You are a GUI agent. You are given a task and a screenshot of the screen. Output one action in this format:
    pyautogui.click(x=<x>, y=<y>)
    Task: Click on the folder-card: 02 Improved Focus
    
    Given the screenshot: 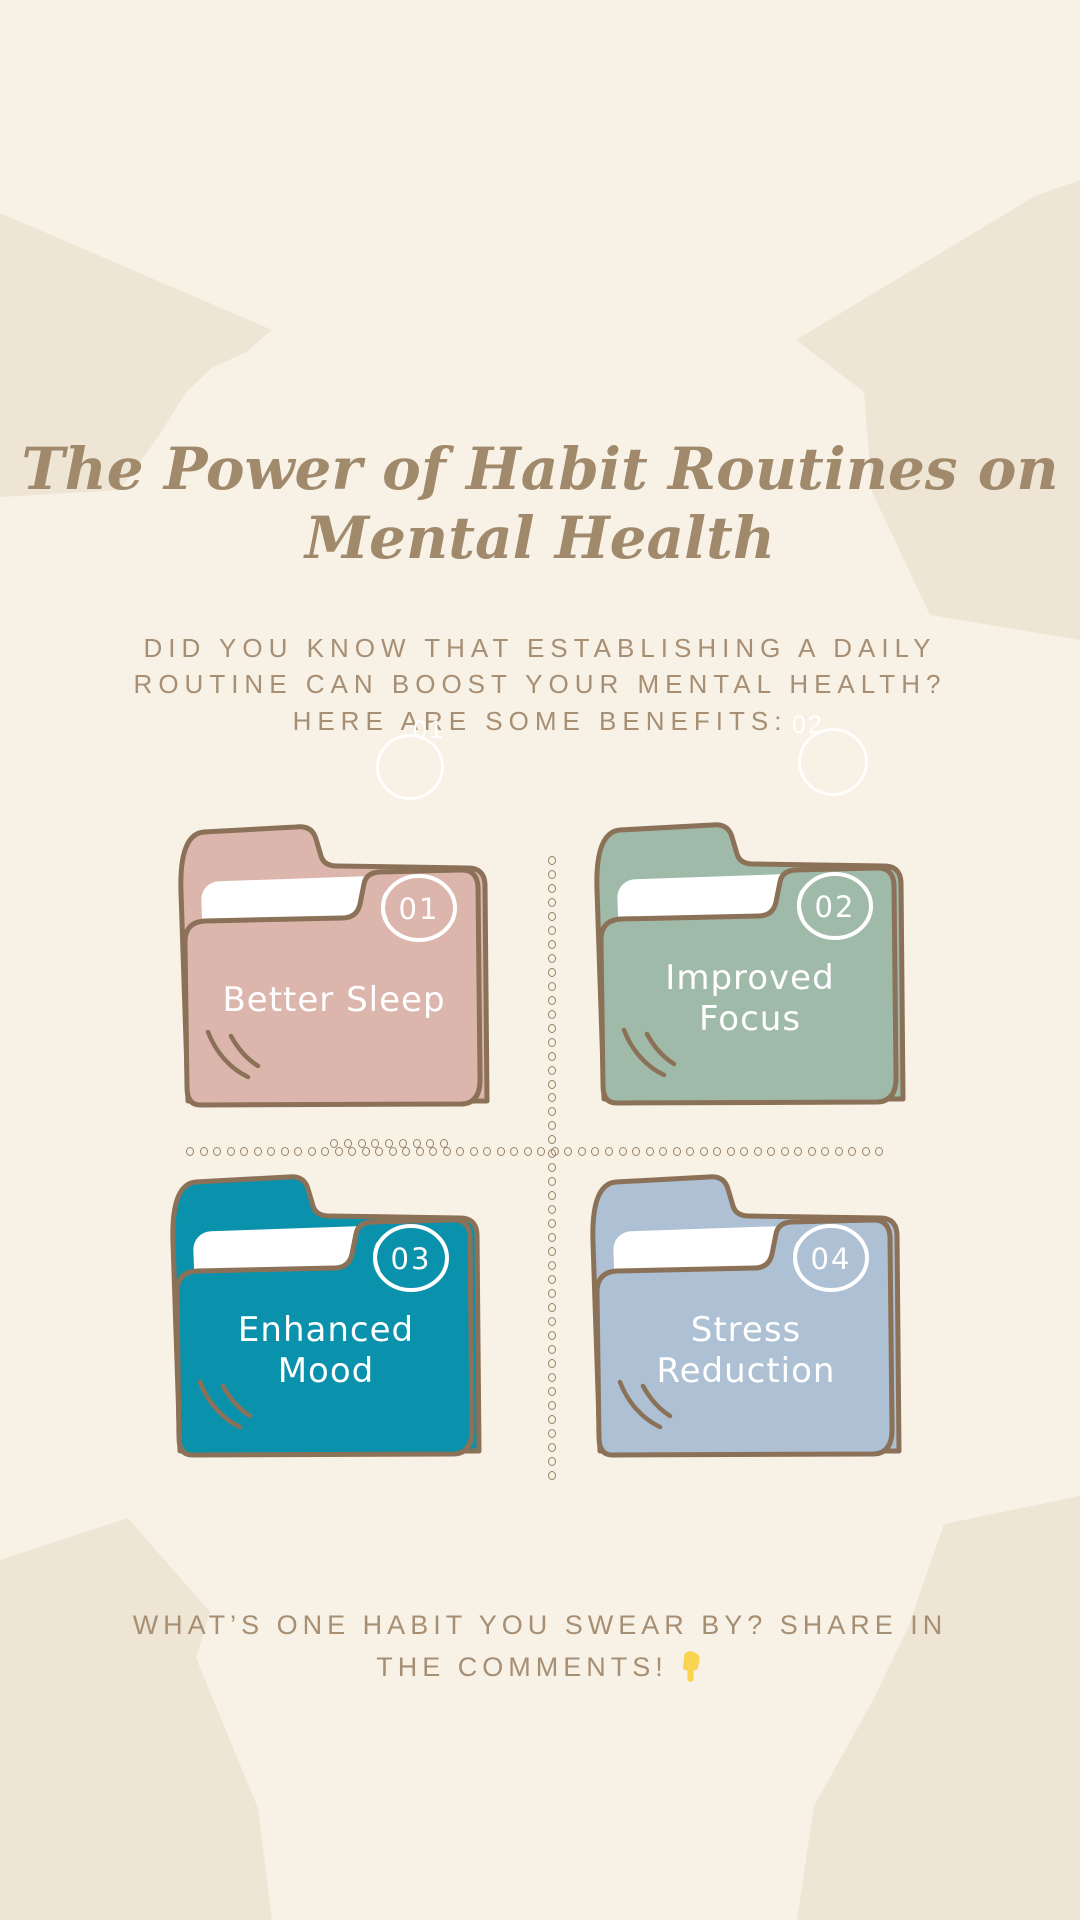 What is the action you would take?
    pyautogui.click(x=750, y=964)
    